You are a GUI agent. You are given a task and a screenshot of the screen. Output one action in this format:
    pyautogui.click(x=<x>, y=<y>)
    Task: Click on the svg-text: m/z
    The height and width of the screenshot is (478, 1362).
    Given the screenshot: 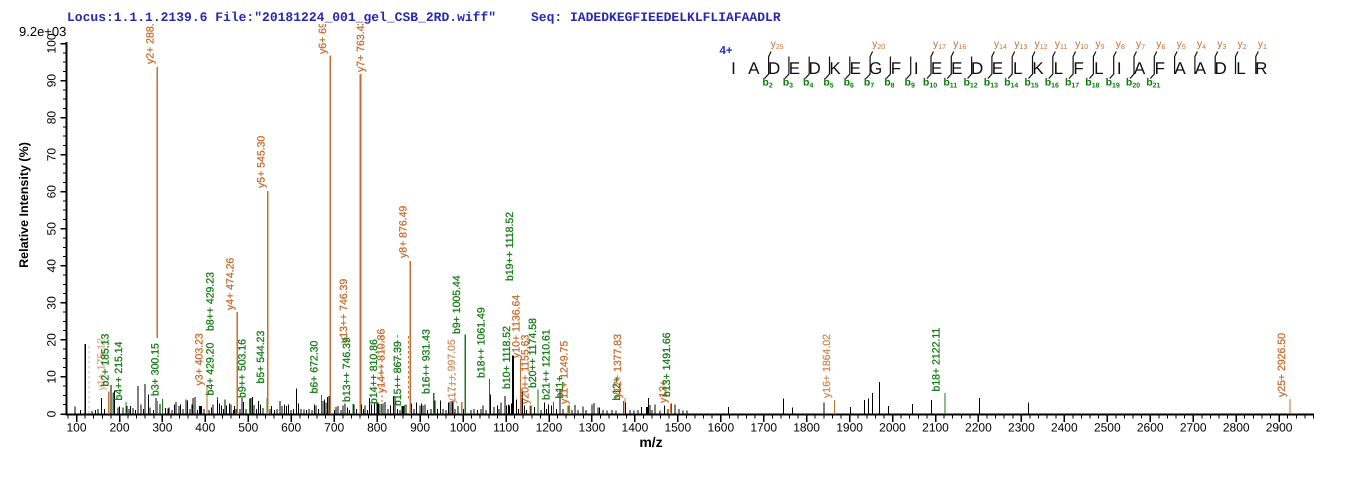 What is the action you would take?
    pyautogui.click(x=650, y=442)
    